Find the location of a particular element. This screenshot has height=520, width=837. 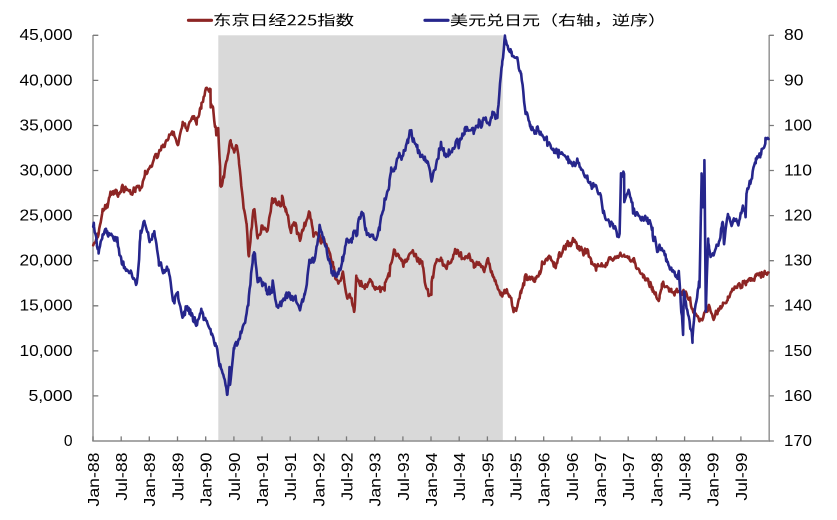

svg-text: Jul-93 is located at coordinates (404, 477).